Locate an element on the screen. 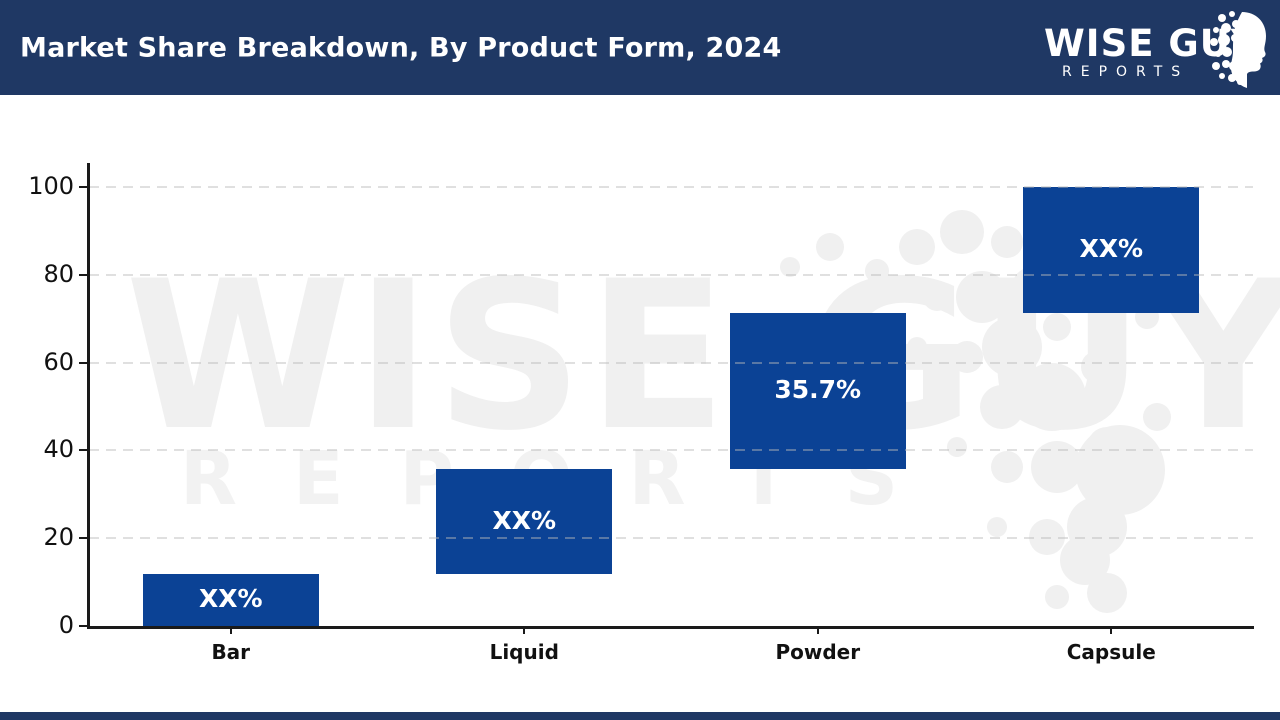 This screenshot has width=1280, height=720. x-category-label: Bar is located at coordinates (231, 652).